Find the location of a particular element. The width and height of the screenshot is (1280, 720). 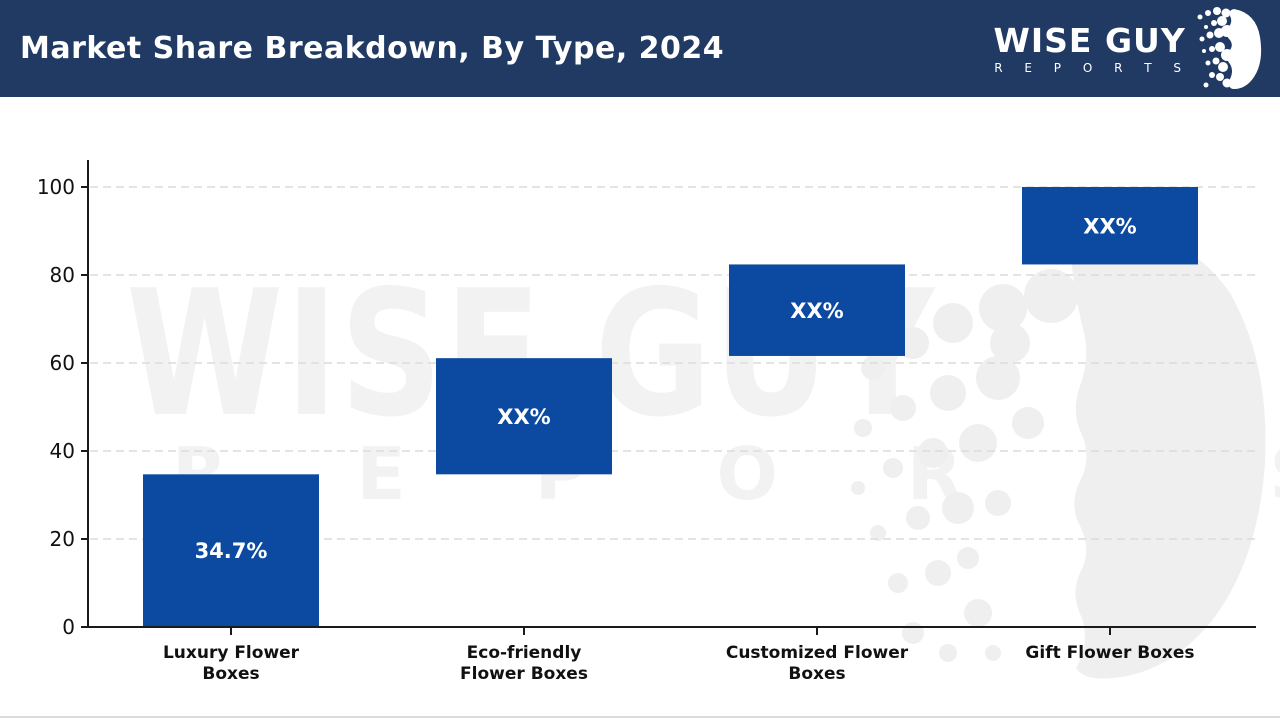

x-category-label: Flower Boxes is located at coordinates (524, 674).